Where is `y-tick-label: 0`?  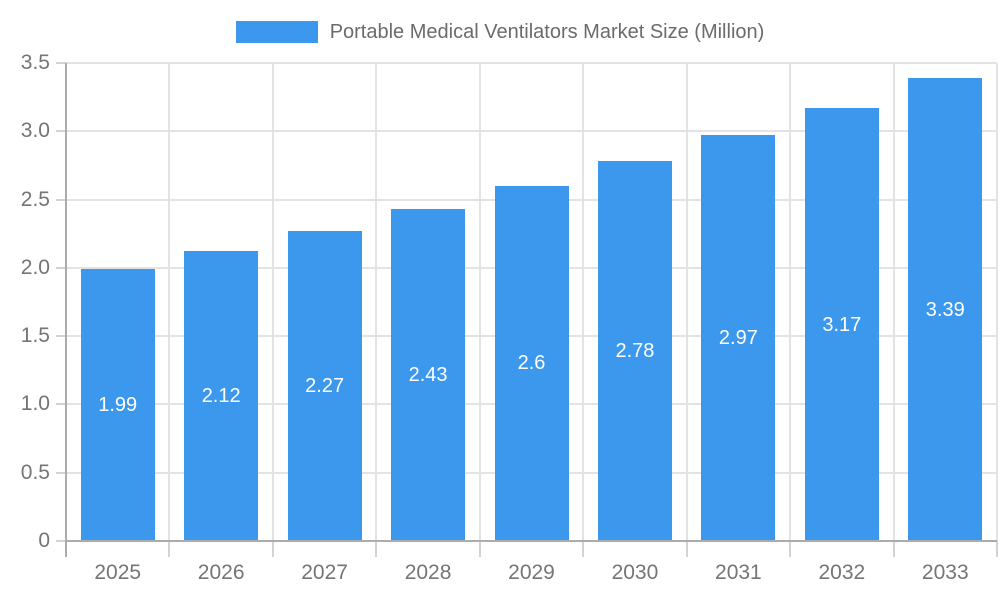
y-tick-label: 0 is located at coordinates (44, 540).